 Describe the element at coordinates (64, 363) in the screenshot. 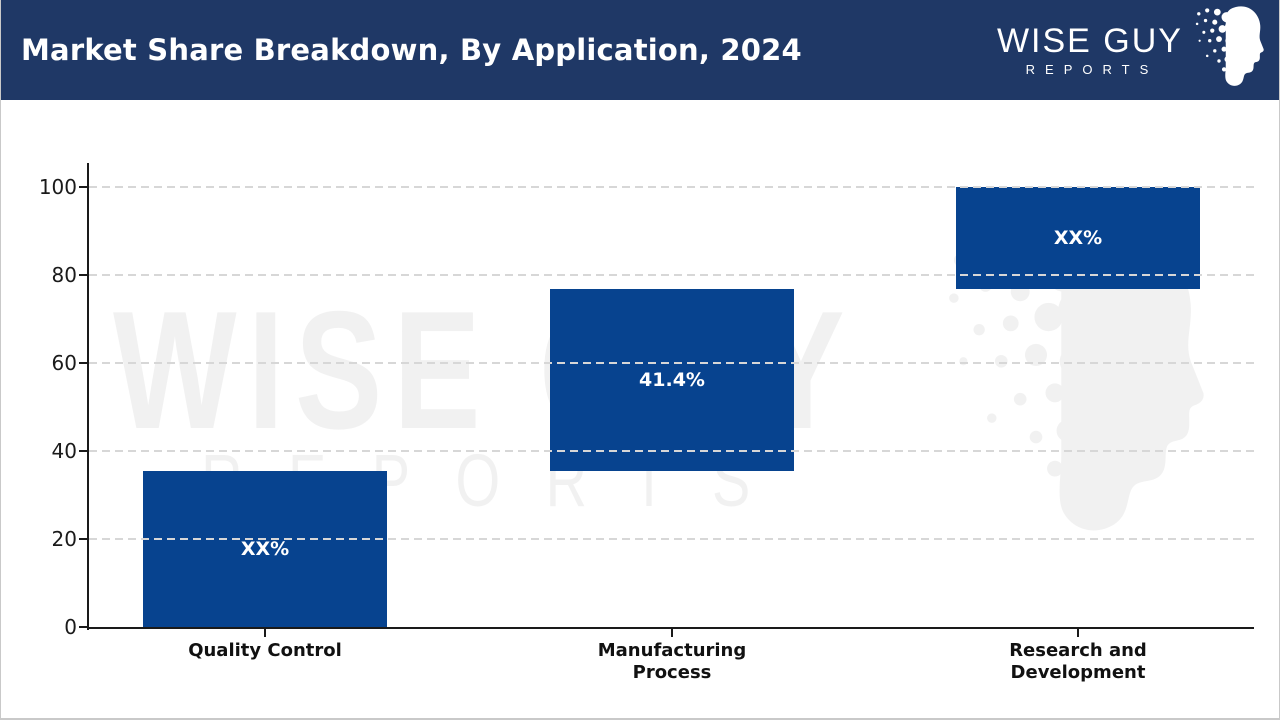

I see `y-tick-label-60: 60` at that location.